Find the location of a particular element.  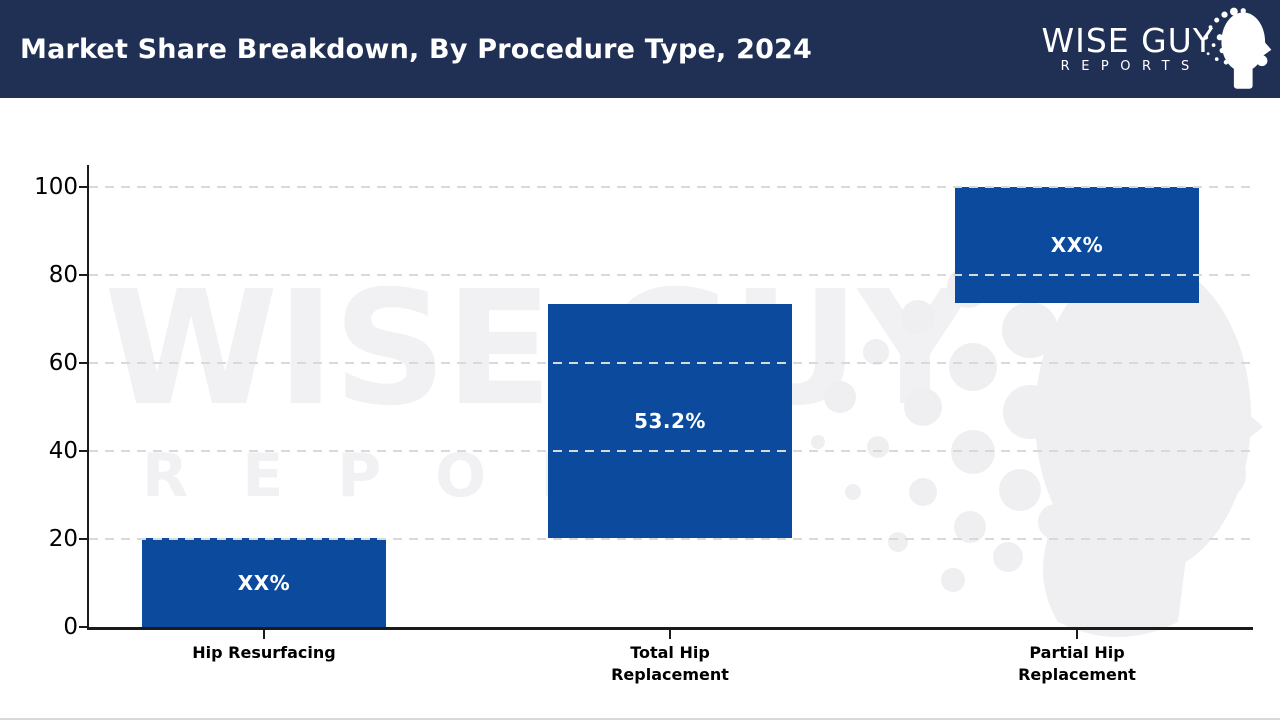

y-axis-tick-label: 100 is located at coordinates (56, 187).